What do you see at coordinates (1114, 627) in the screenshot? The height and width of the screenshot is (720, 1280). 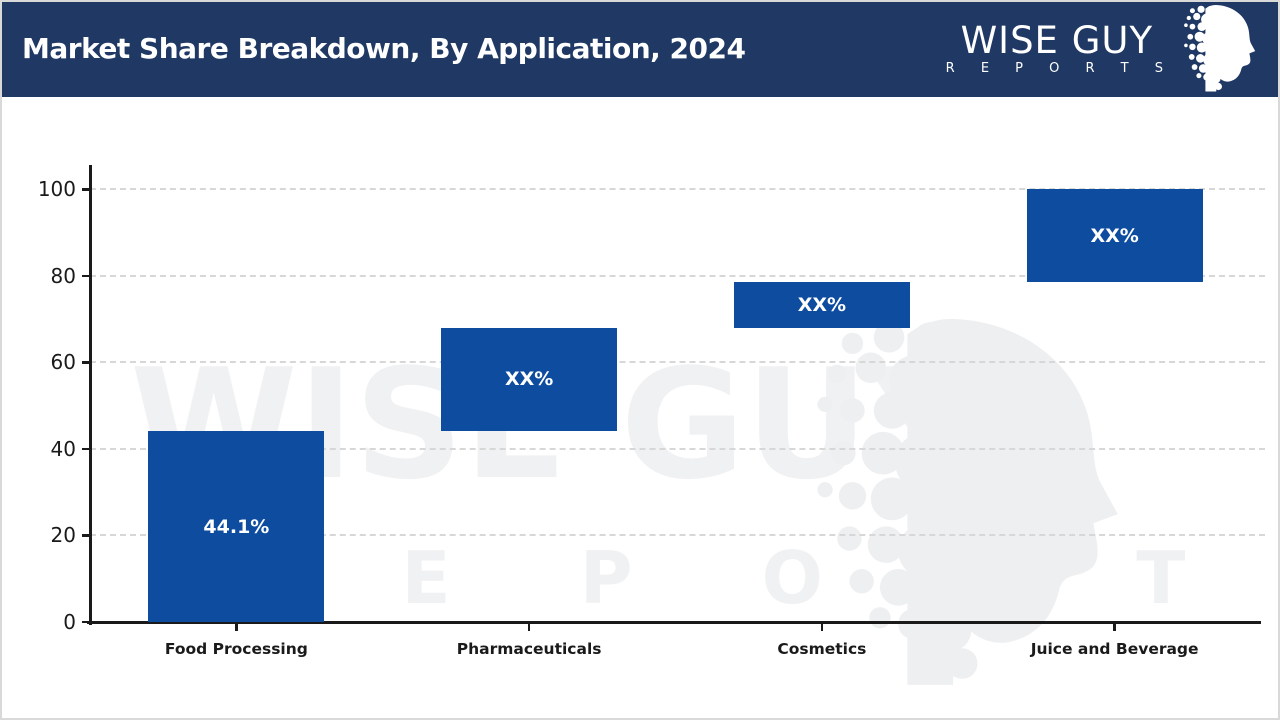 I see `x-tick-juice-and-beverage` at bounding box center [1114, 627].